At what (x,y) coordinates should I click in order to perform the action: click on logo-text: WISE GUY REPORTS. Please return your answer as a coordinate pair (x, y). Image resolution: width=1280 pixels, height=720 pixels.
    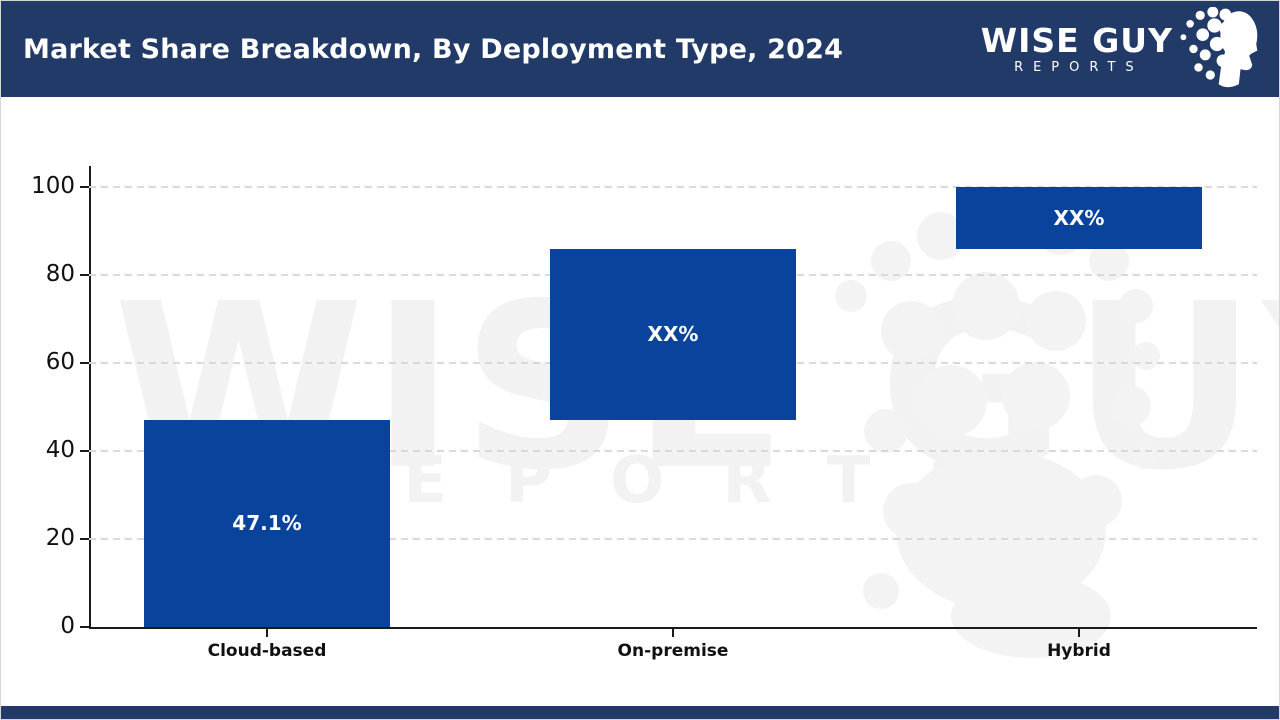
    Looking at the image, I should click on (1077, 49).